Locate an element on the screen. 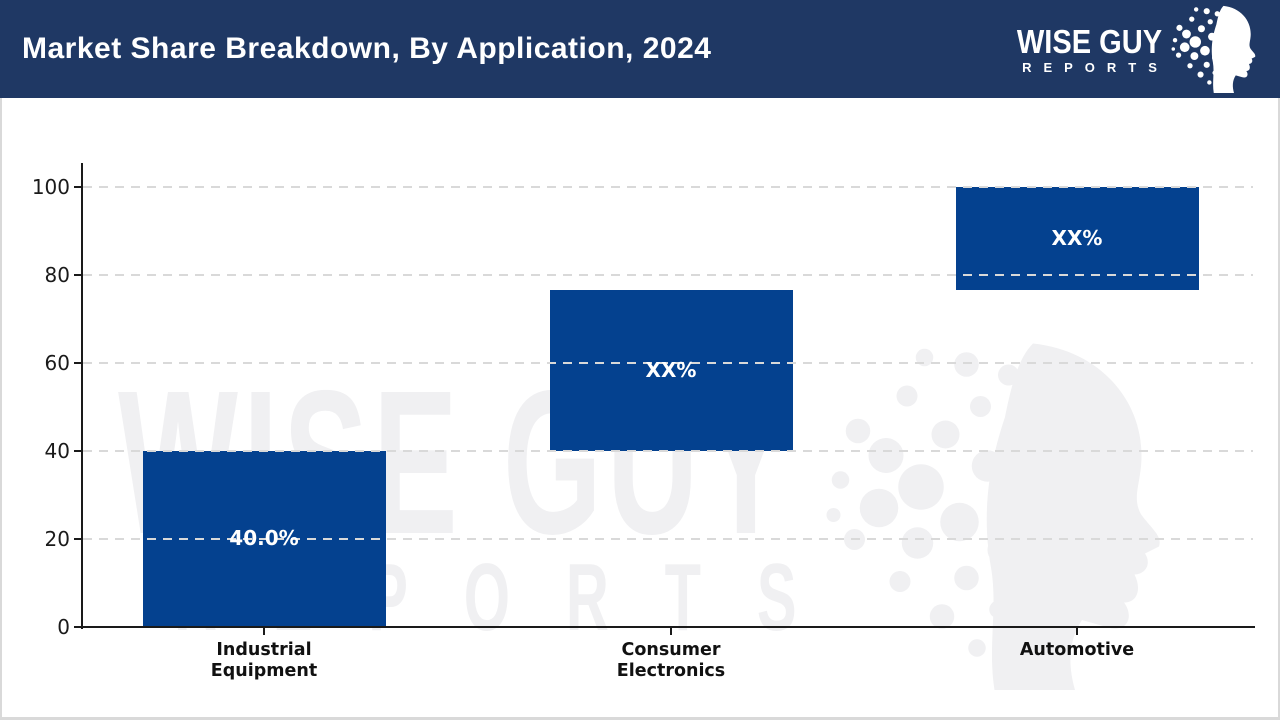  y-axis-line is located at coordinates (82, 396).